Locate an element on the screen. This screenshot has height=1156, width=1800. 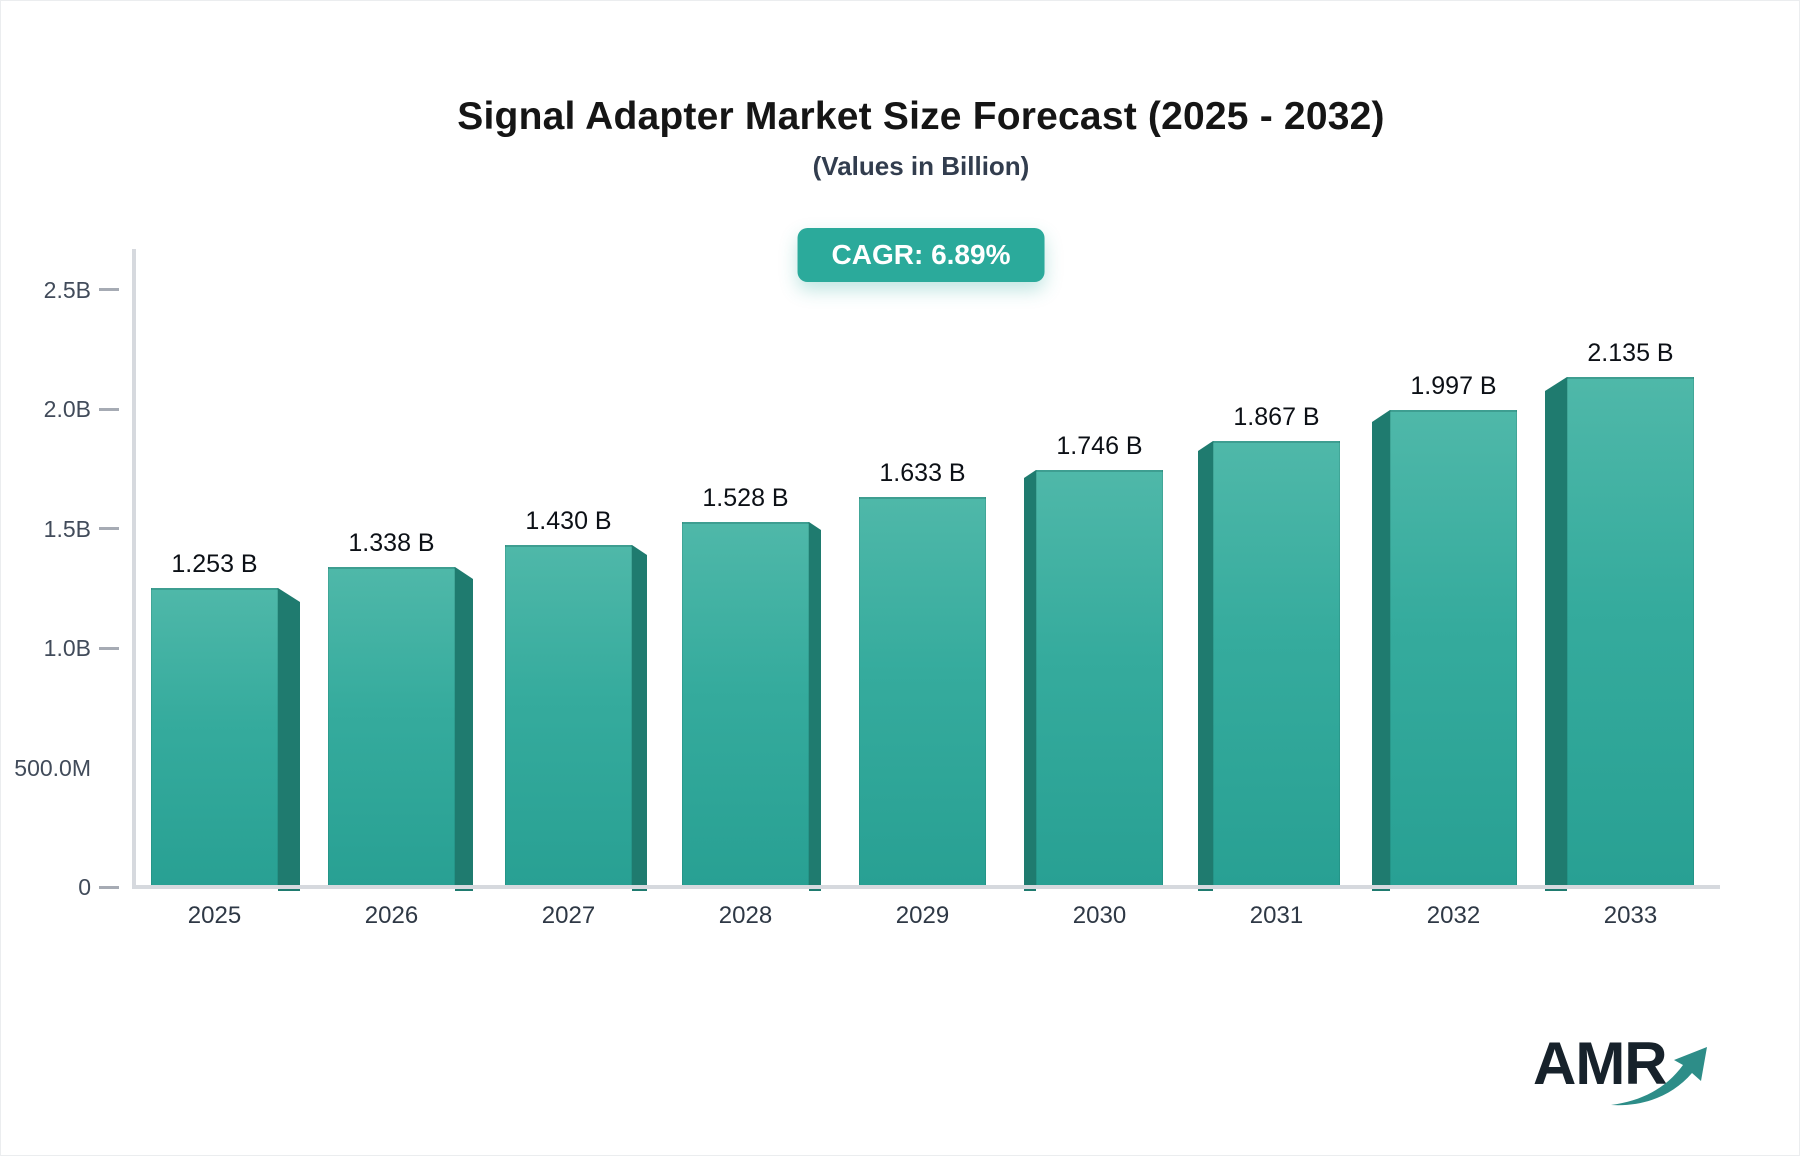
bar-value-label: 1.430 B is located at coordinates (568, 521).